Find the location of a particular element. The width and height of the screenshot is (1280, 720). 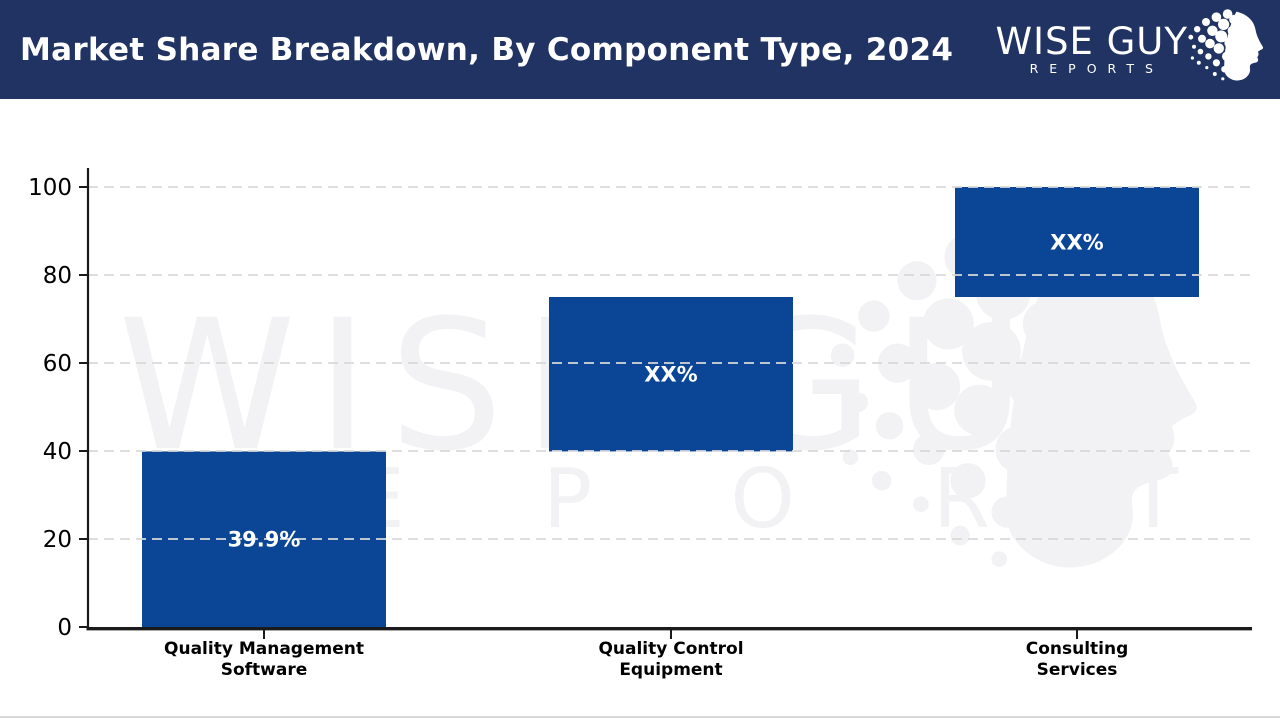

wiseguy-logo: WISE GUY REPORTS is located at coordinates (1131, 50).